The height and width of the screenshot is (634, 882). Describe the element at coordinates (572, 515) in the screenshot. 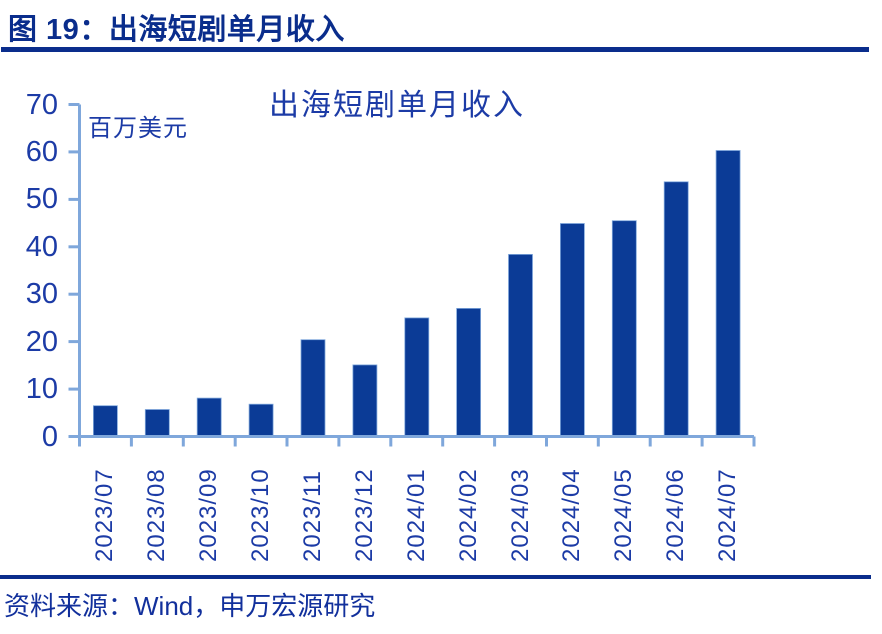

I see `x-tick-label: 2024/04` at that location.